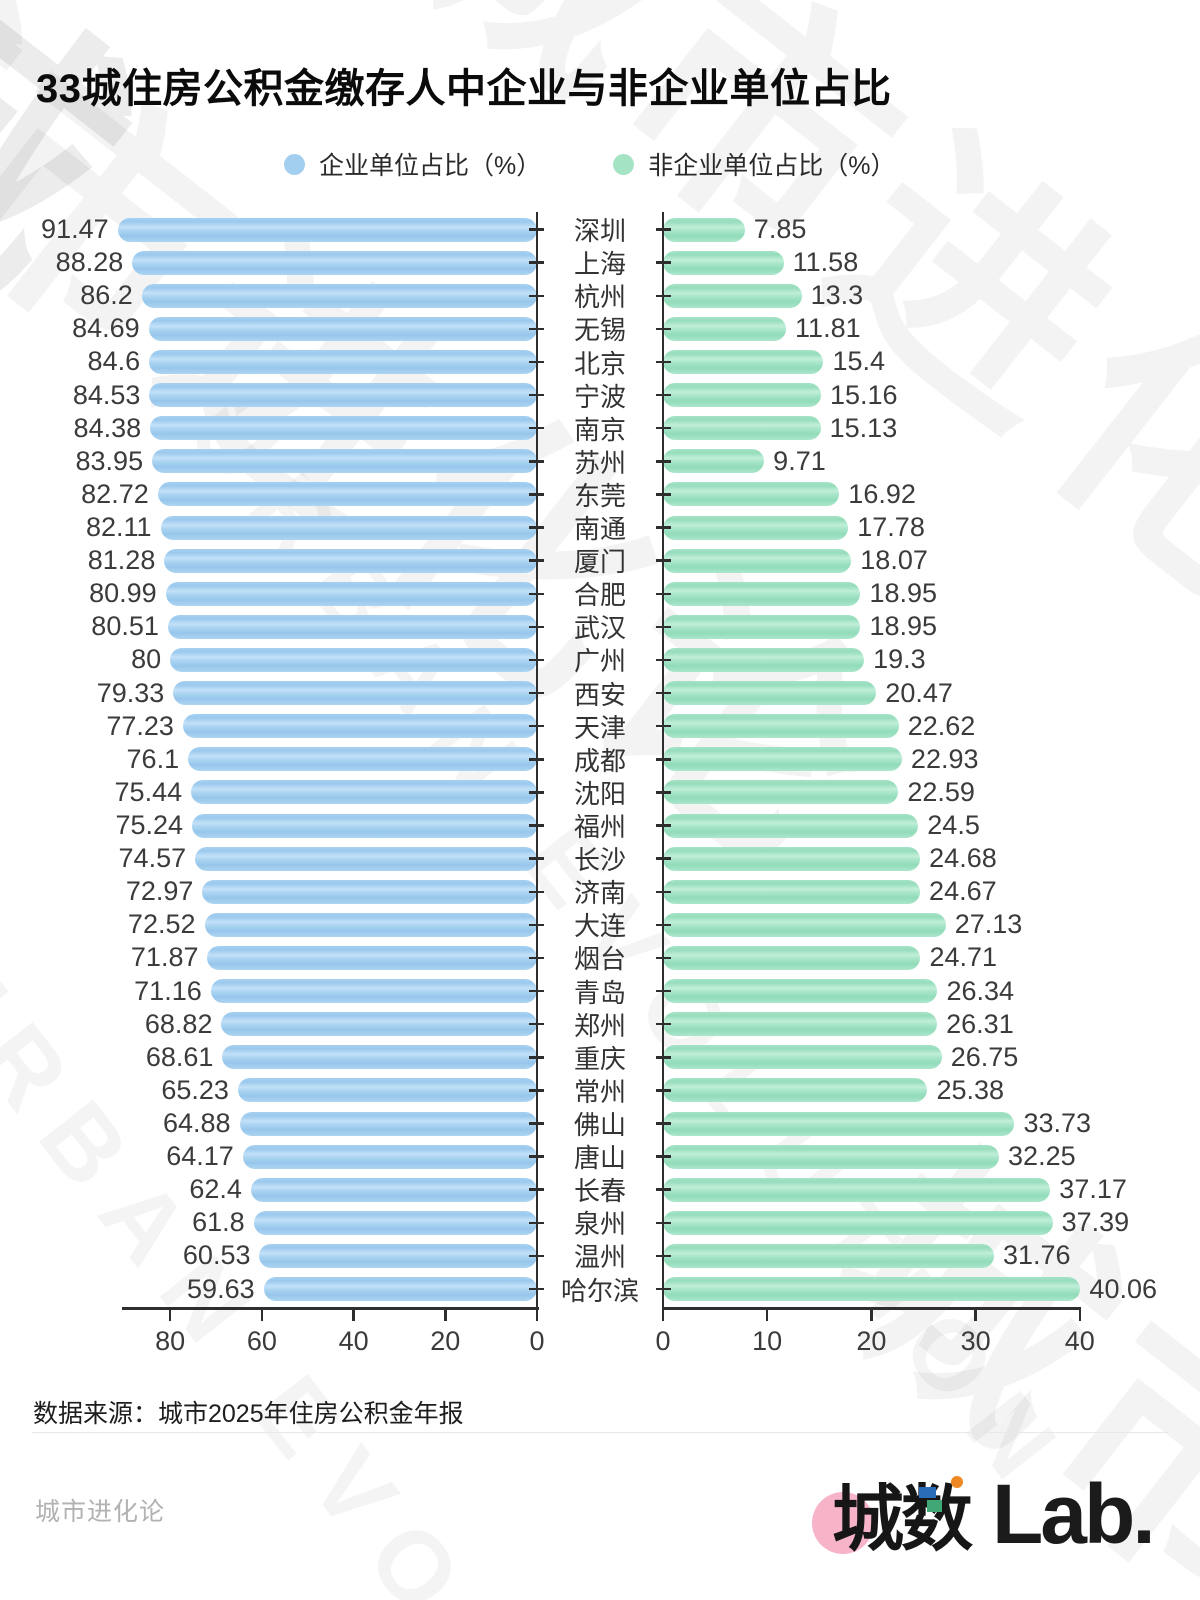 This screenshot has width=1200, height=1600. Describe the element at coordinates (195, 1089) in the screenshot. I see `enterprise-value-label: 65.23` at that location.